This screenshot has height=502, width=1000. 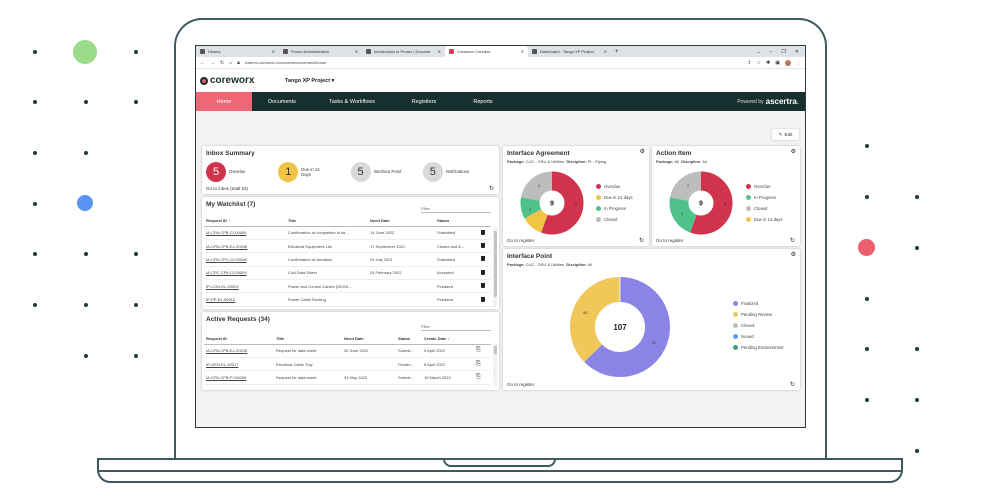 What do you see at coordinates (403, 51) in the screenshot?
I see `browser-tab: Introduction to Proarc | Docume ✕` at bounding box center [403, 51].